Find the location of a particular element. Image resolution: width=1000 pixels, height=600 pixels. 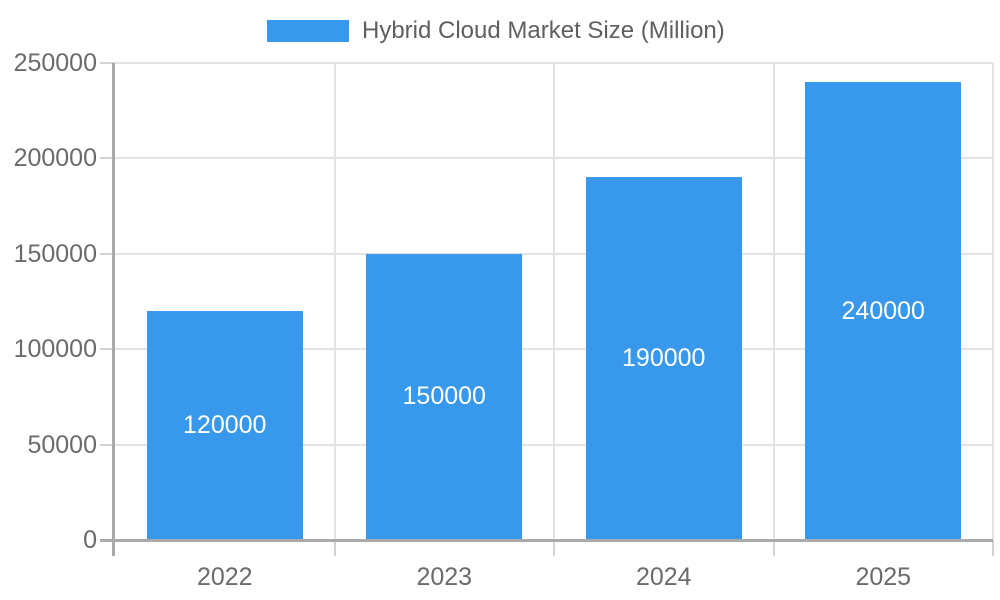

bar: 190000 is located at coordinates (663, 358).